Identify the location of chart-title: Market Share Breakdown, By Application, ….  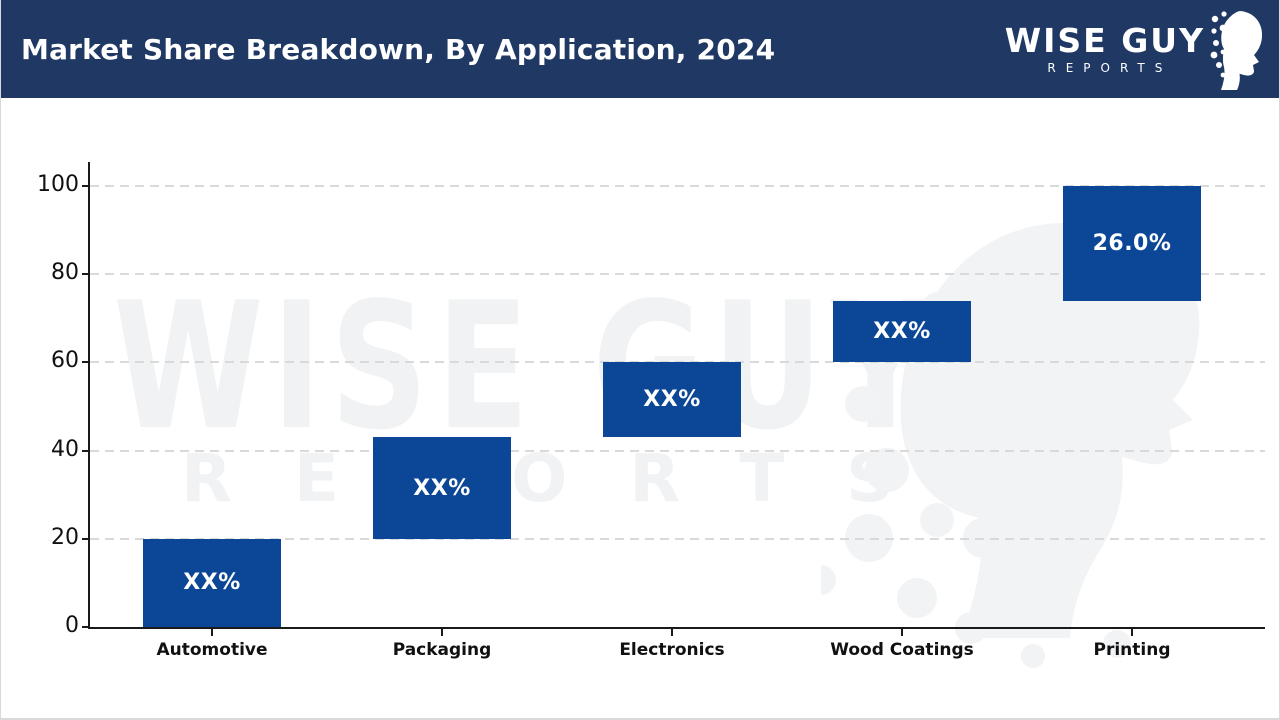
(398, 49).